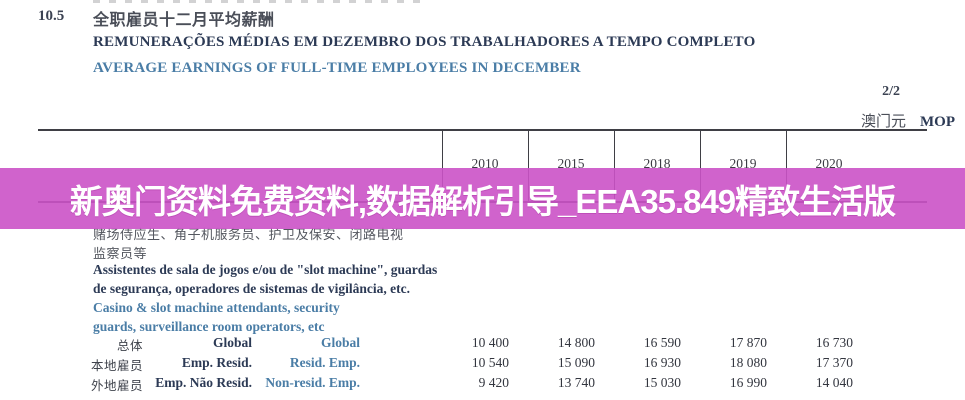 The image size is (965, 400). What do you see at coordinates (571, 163) in the screenshot?
I see `column-header-year: 2015` at bounding box center [571, 163].